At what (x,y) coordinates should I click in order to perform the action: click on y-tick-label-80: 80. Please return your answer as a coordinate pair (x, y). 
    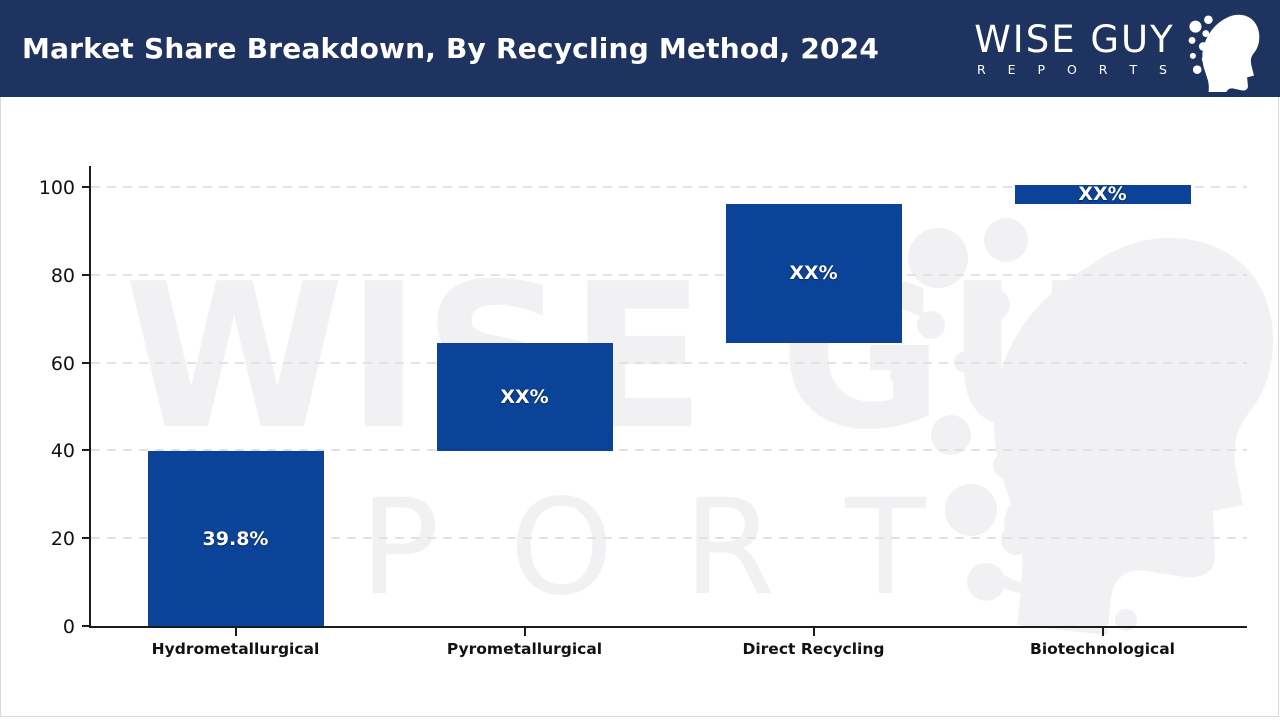
    Looking at the image, I should click on (62, 275).